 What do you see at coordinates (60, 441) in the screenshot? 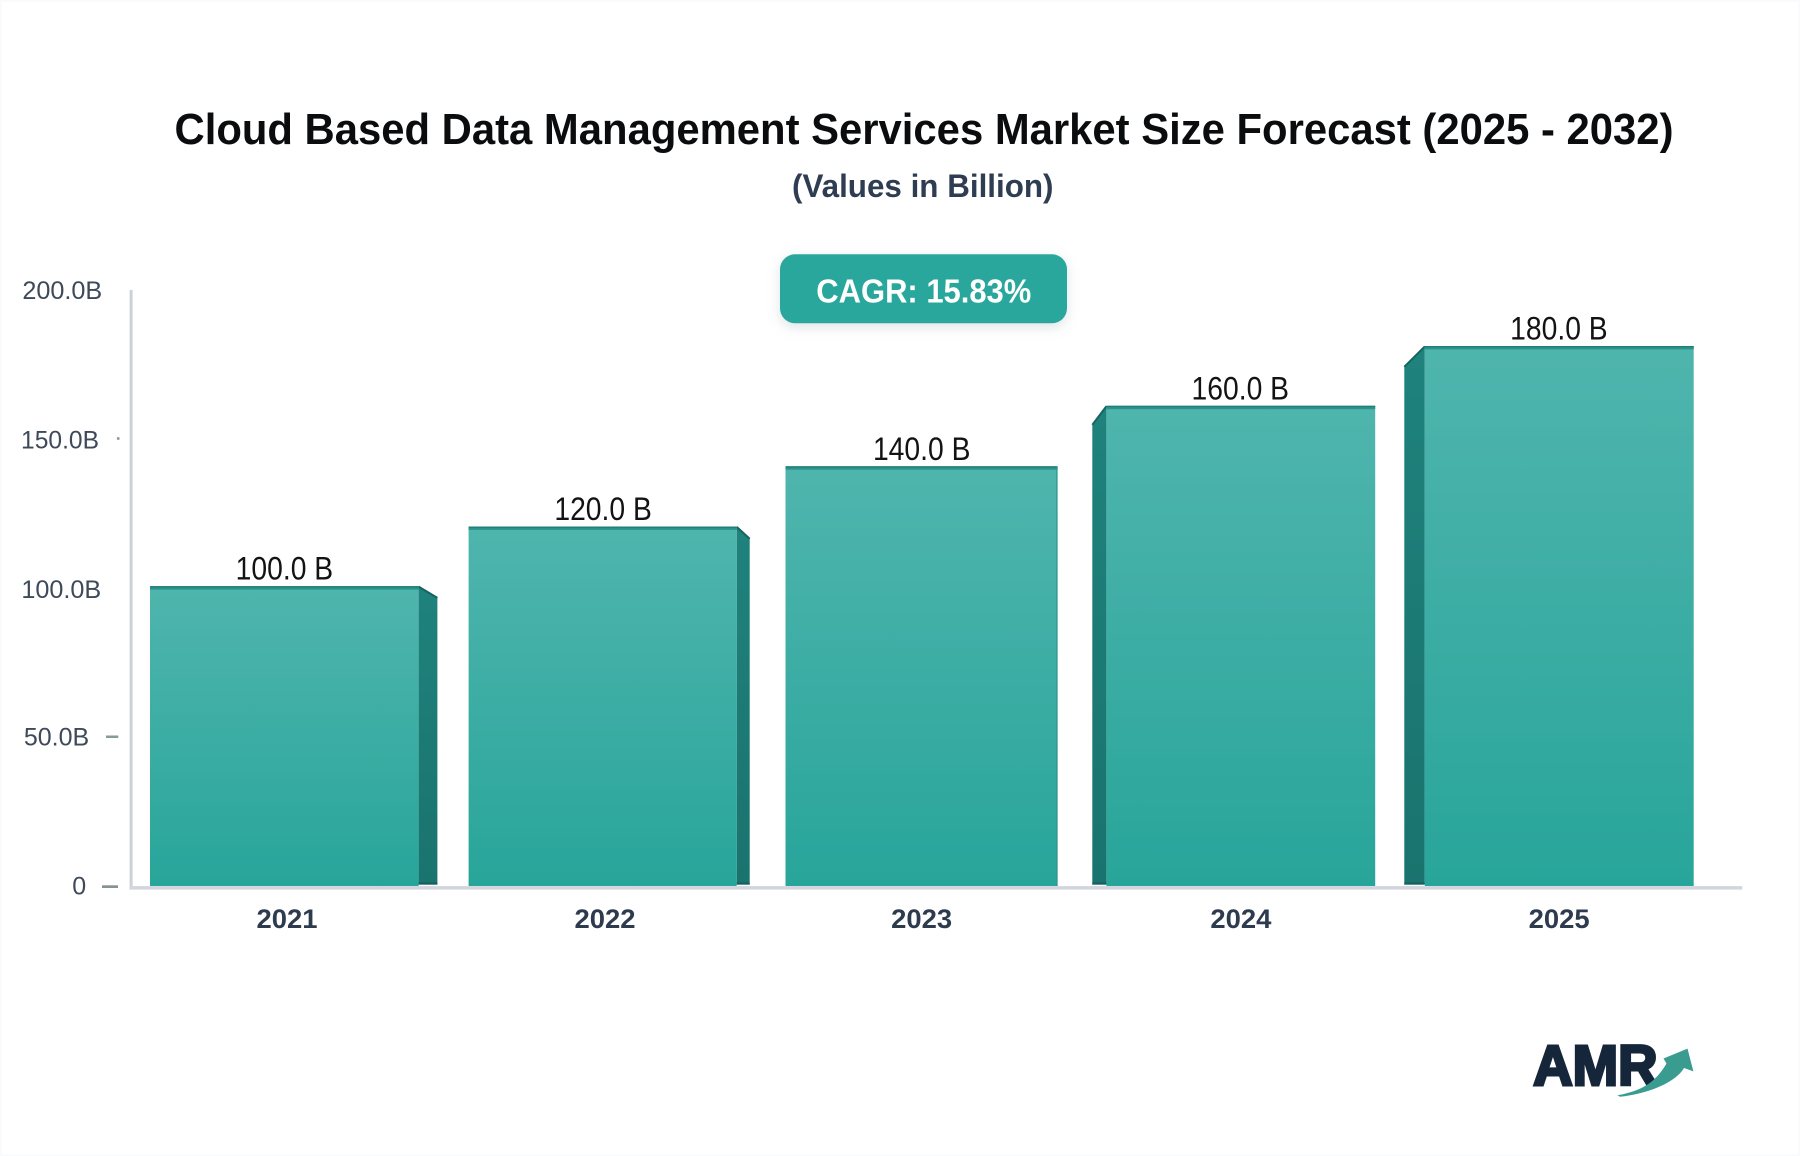
I see `svg-text: 150.0B` at bounding box center [60, 441].